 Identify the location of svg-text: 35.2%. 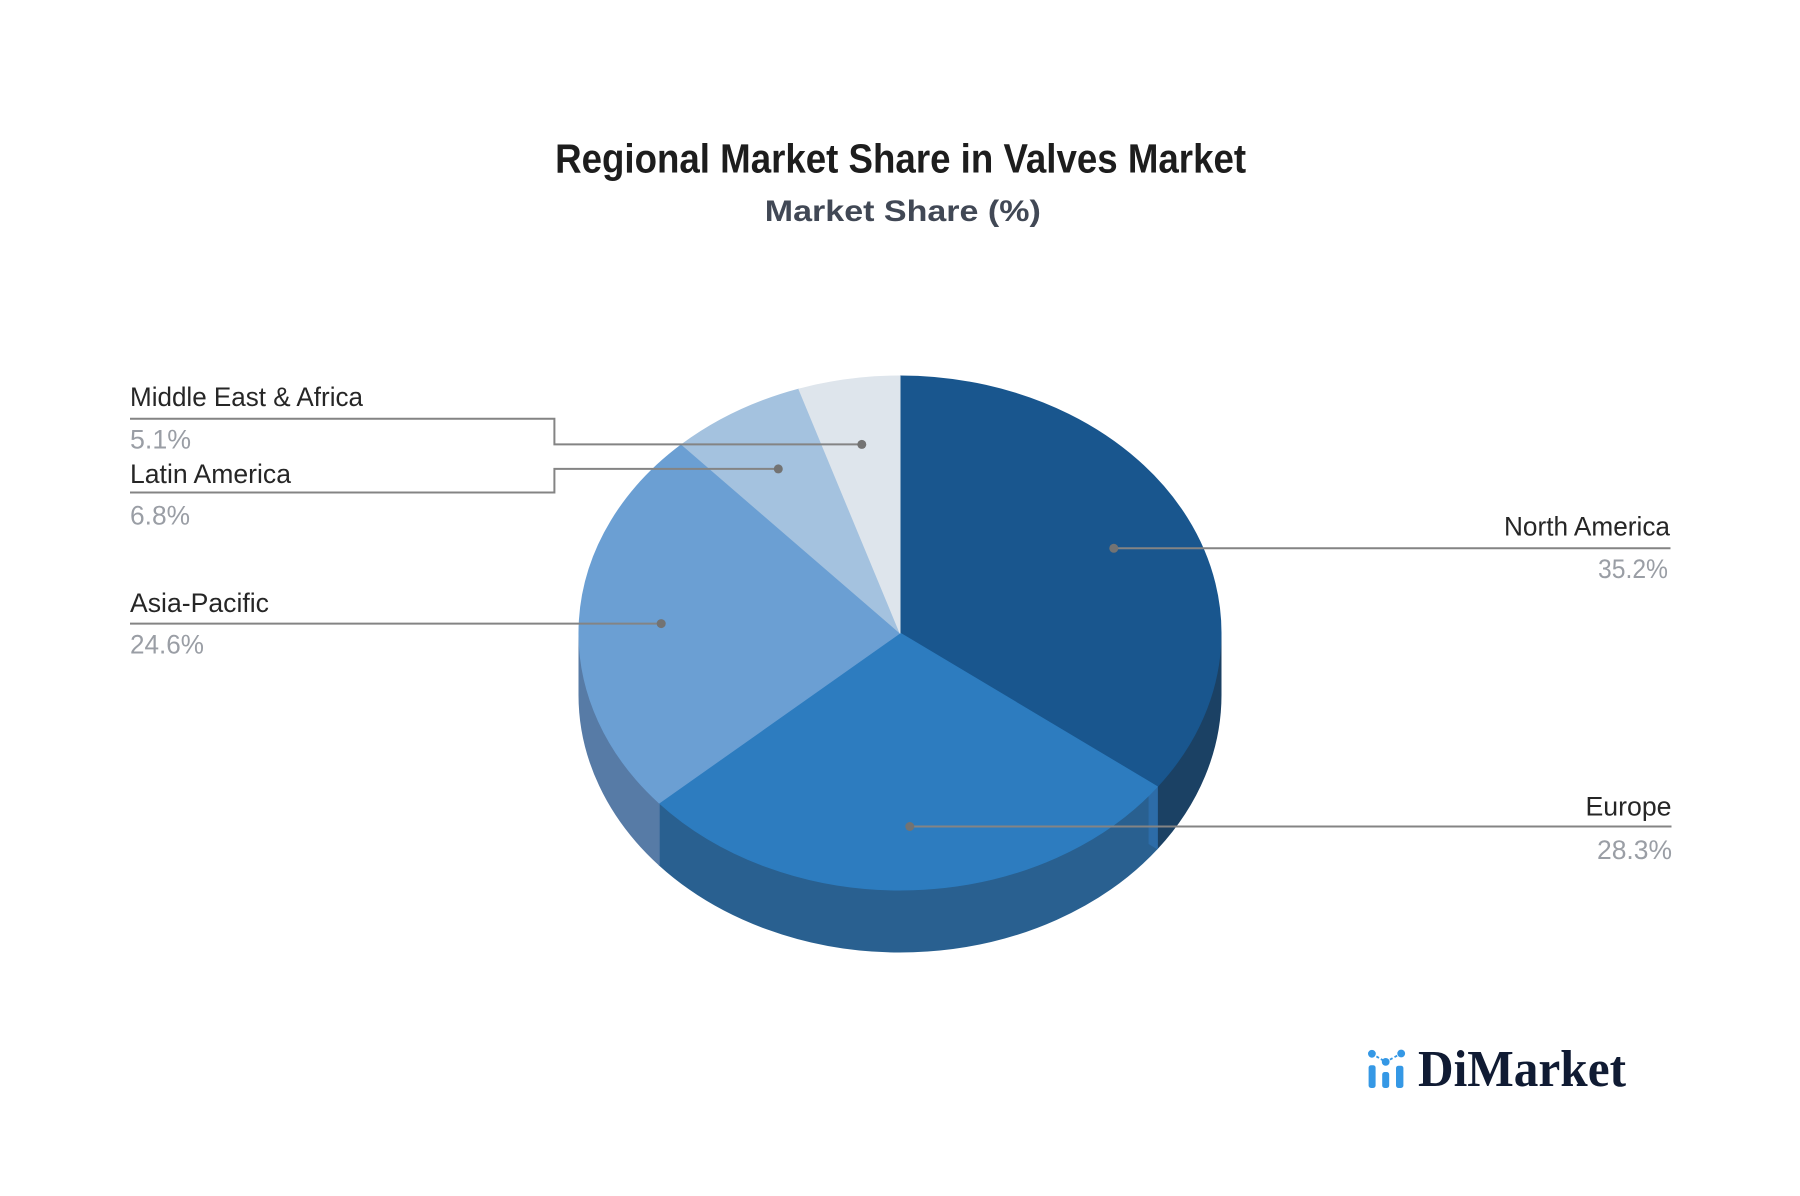
(1633, 569).